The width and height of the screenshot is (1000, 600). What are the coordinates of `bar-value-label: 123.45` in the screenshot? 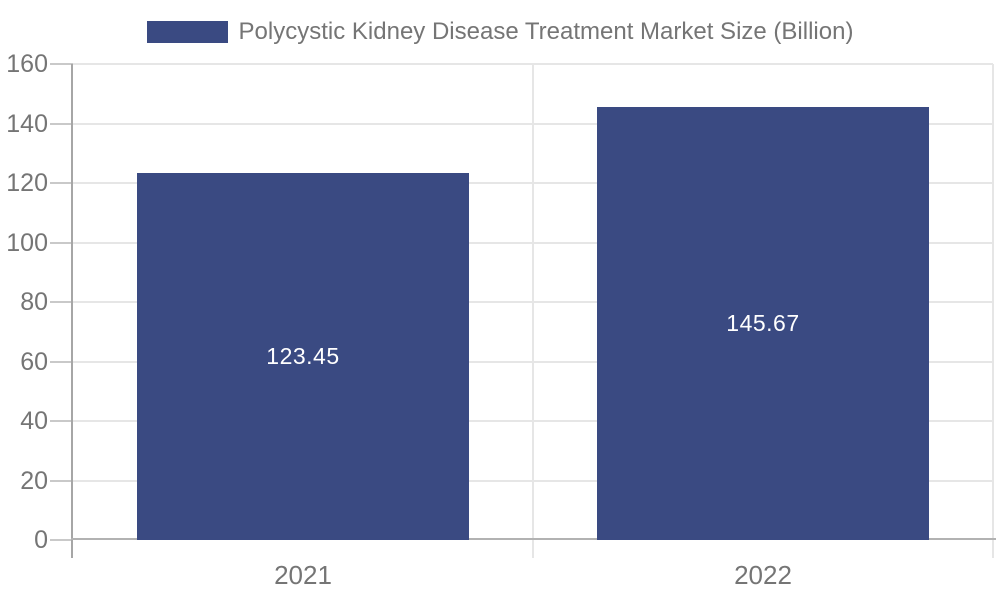 It's located at (303, 355).